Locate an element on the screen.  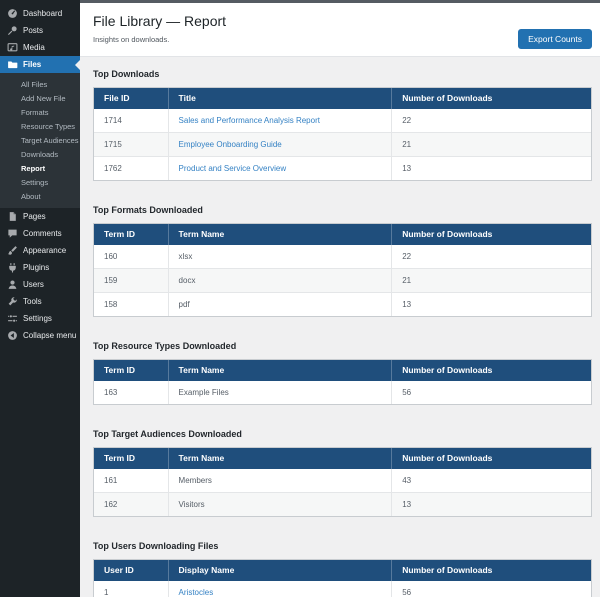
table-row: 1715 Employee Onboarding Guide 21 is located at coordinates (342, 145).